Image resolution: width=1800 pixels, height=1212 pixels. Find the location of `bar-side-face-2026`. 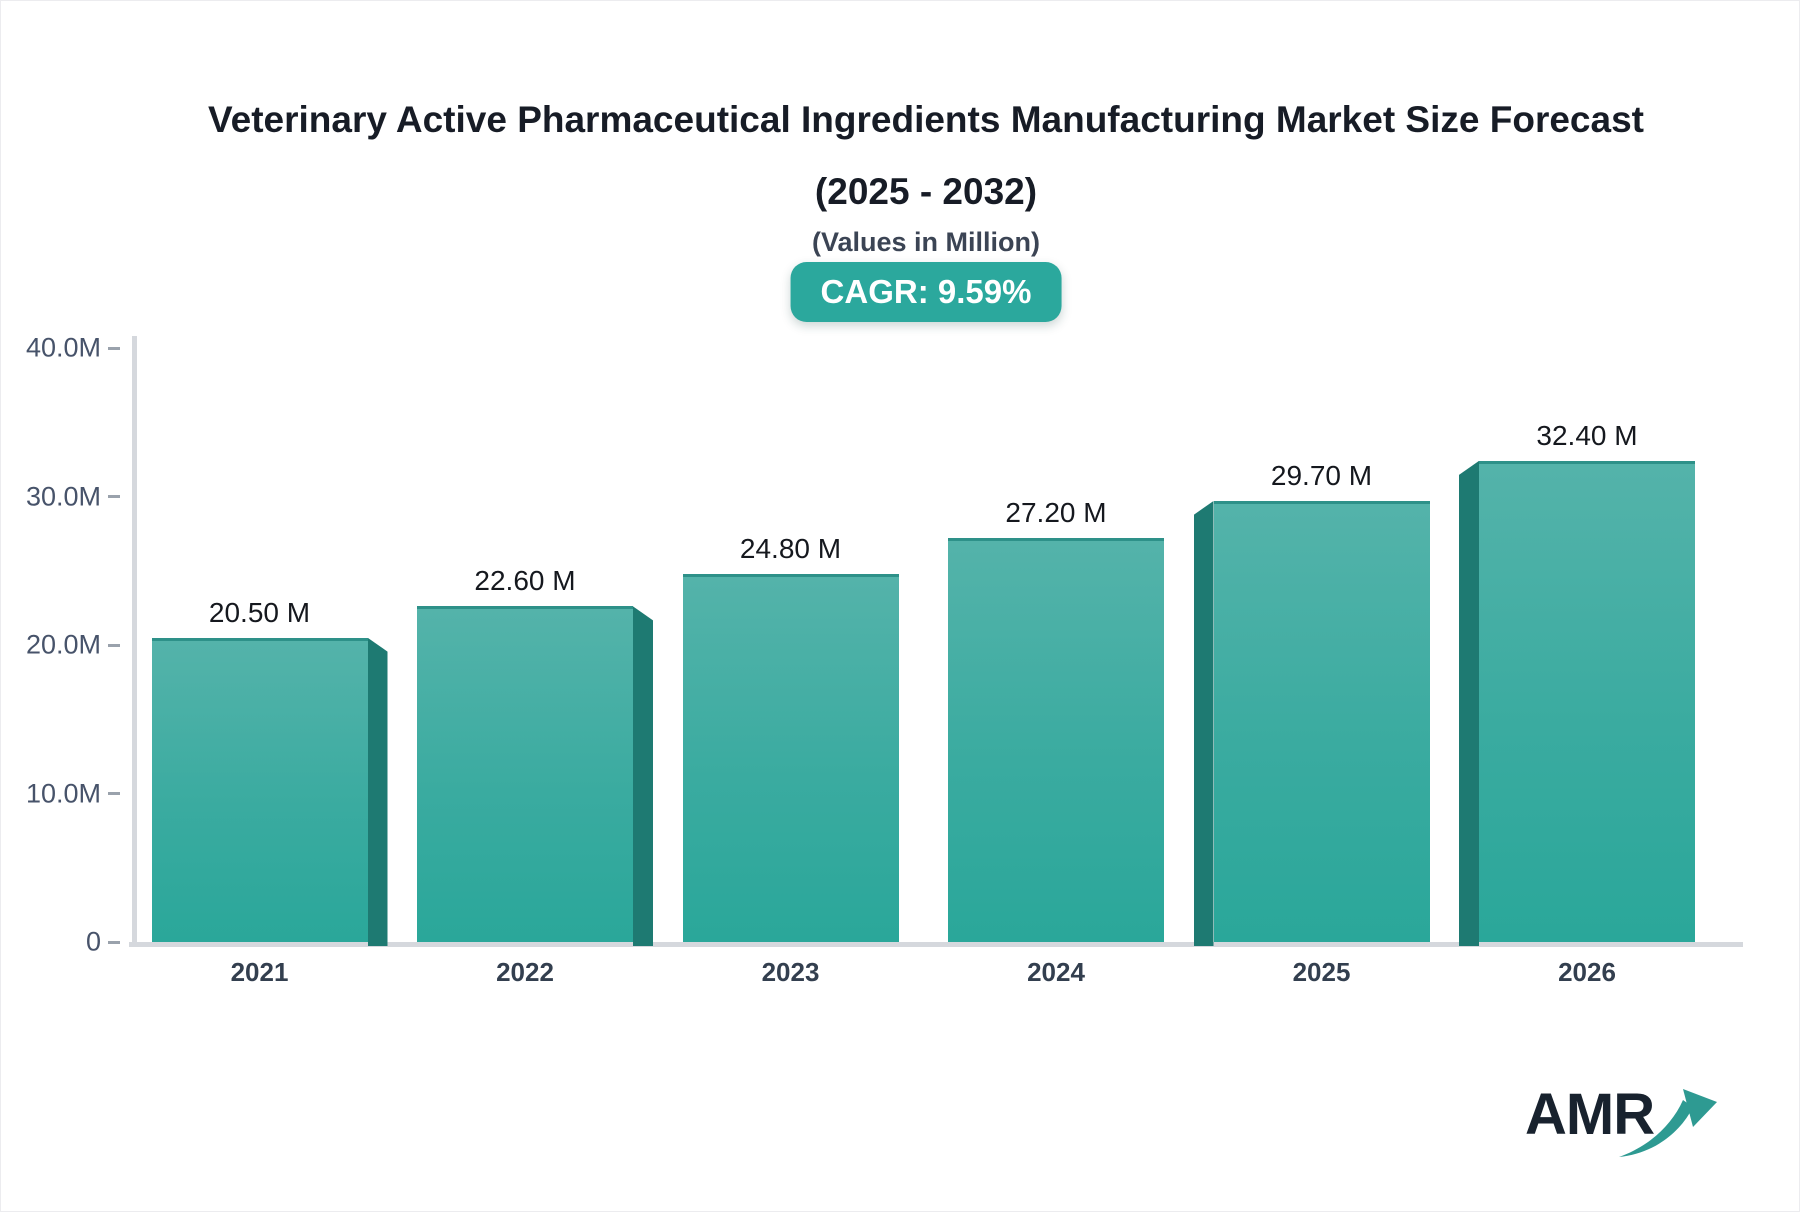

bar-side-face-2026 is located at coordinates (1469, 703).